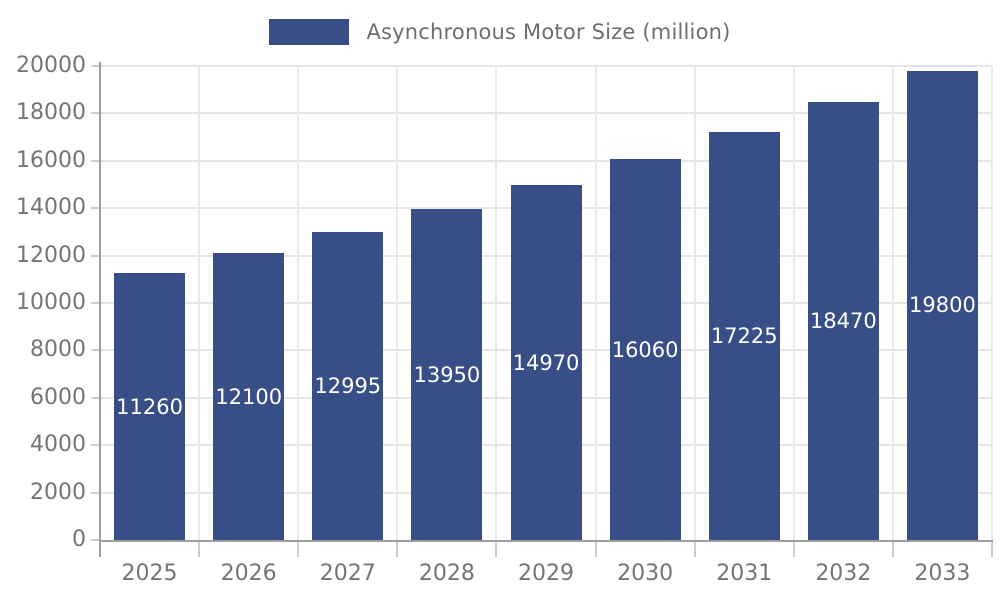 The height and width of the screenshot is (600, 1000). I want to click on y-tick-label: 12000, so click(51, 255).